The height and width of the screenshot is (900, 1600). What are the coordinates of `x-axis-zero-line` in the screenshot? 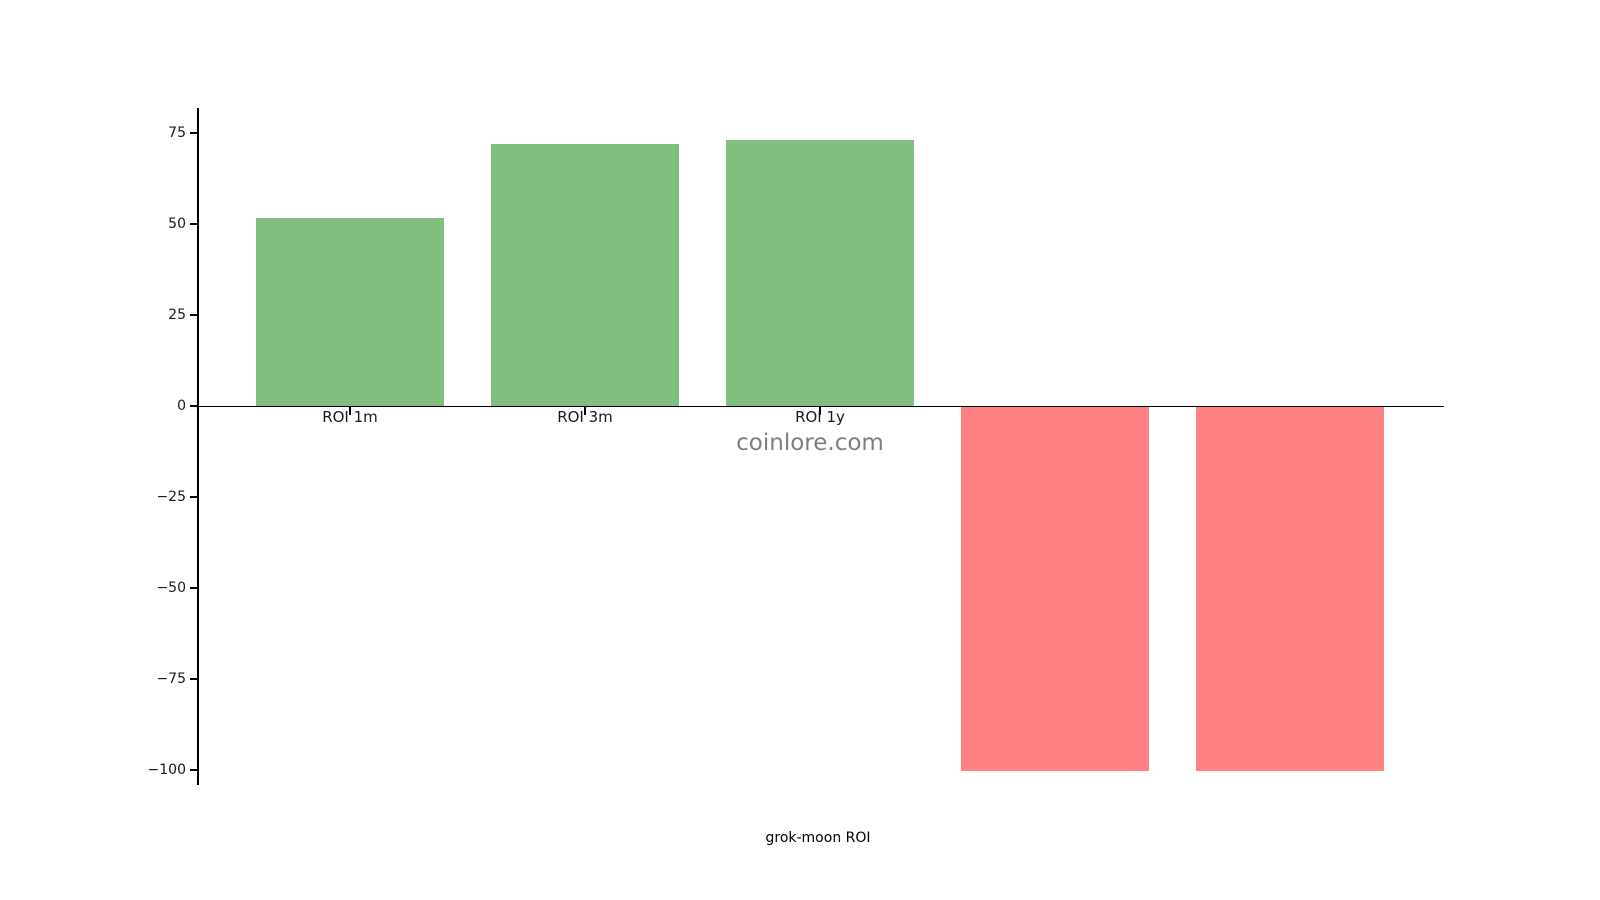 It's located at (820, 406).